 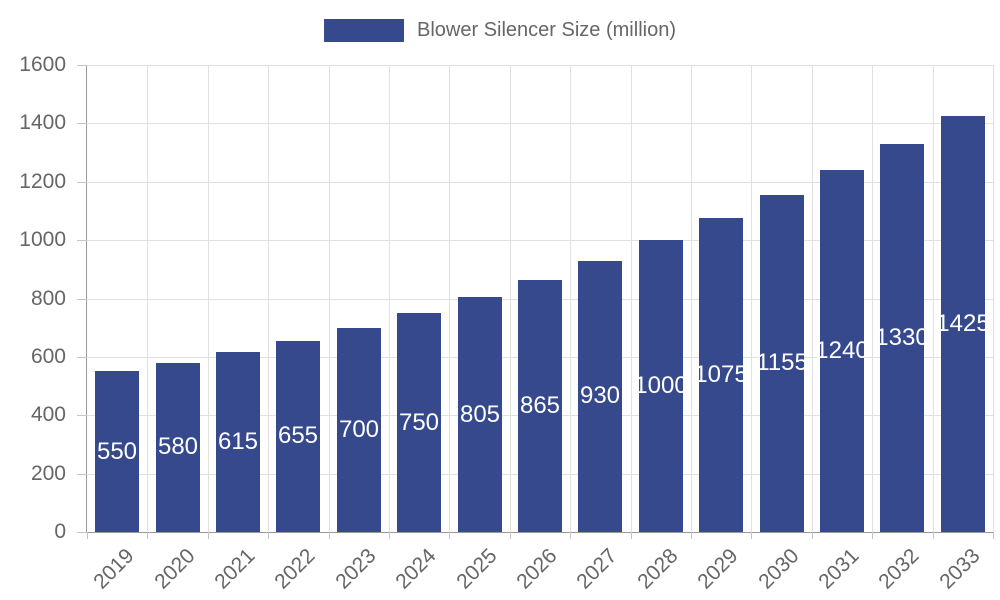 I want to click on bar-value-label: 1000, so click(x=661, y=385).